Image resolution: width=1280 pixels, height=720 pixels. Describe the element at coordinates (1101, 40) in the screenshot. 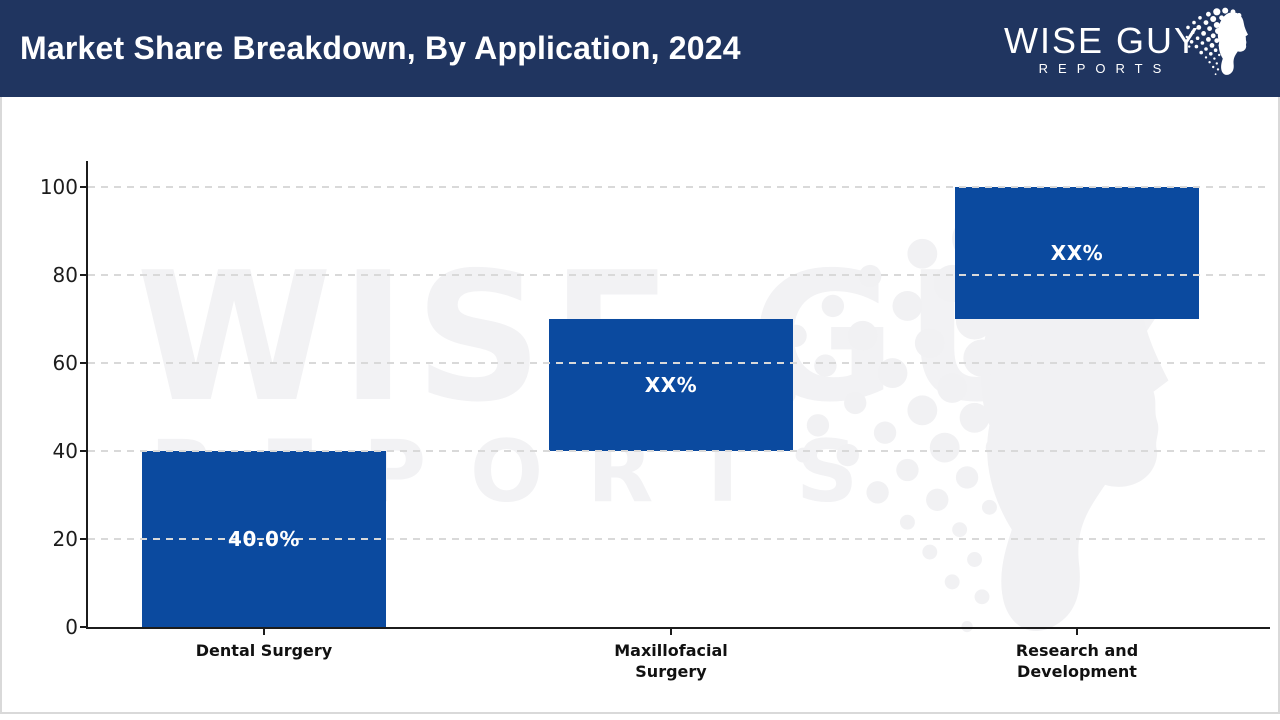

I see `logo-wiseguy-text: WISE GUY` at that location.